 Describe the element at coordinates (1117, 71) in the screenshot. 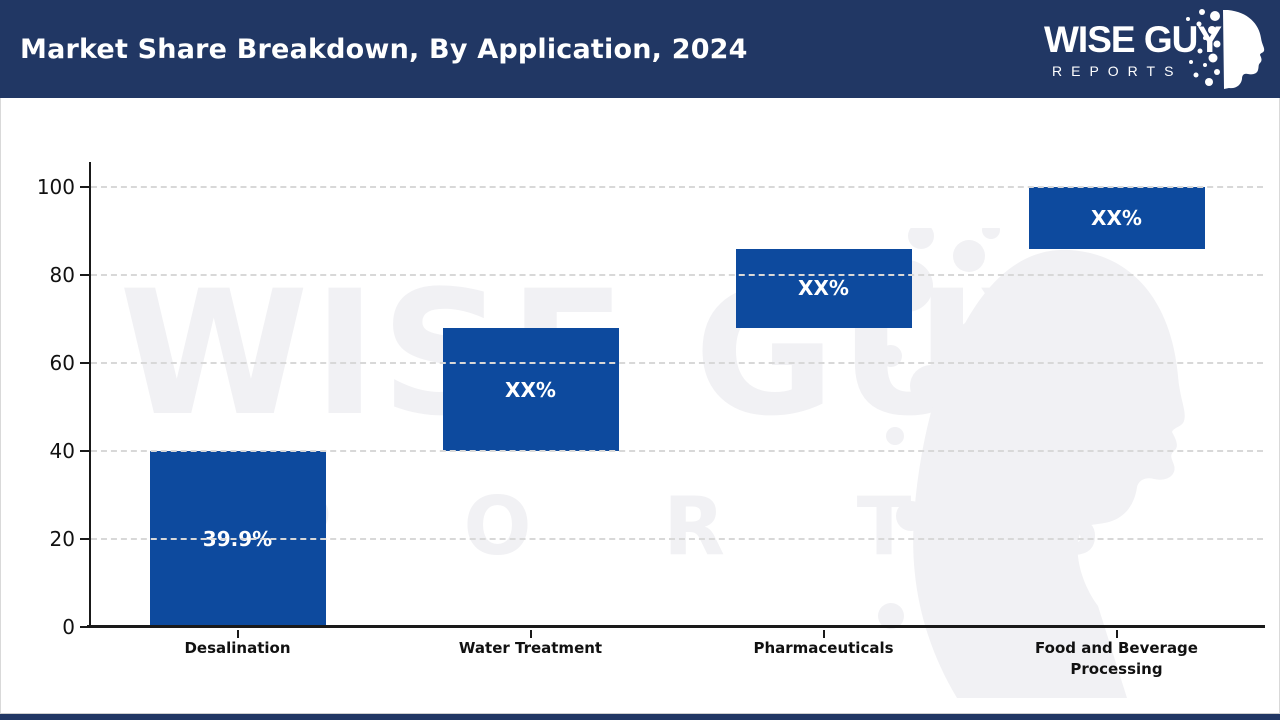

I see `logo-subtext: REPORTS` at that location.